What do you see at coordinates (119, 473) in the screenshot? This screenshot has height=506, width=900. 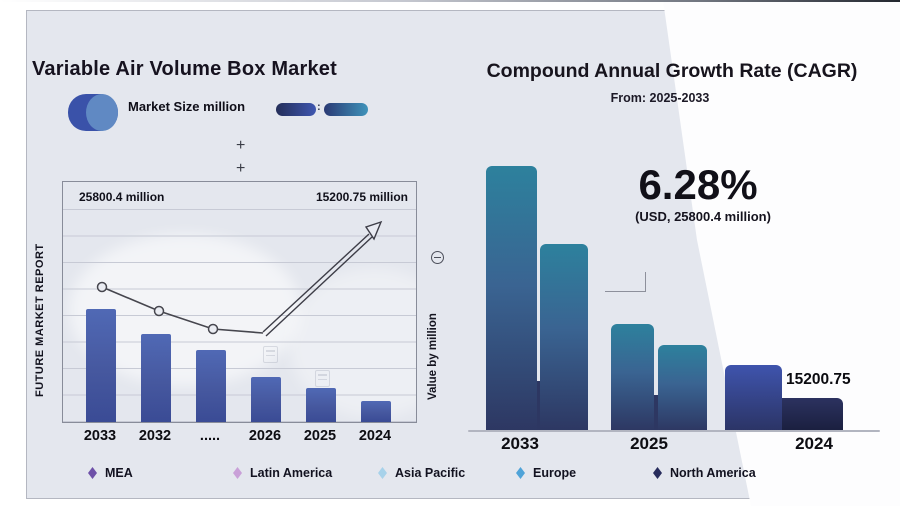 I see `legend-label: MEA` at bounding box center [119, 473].